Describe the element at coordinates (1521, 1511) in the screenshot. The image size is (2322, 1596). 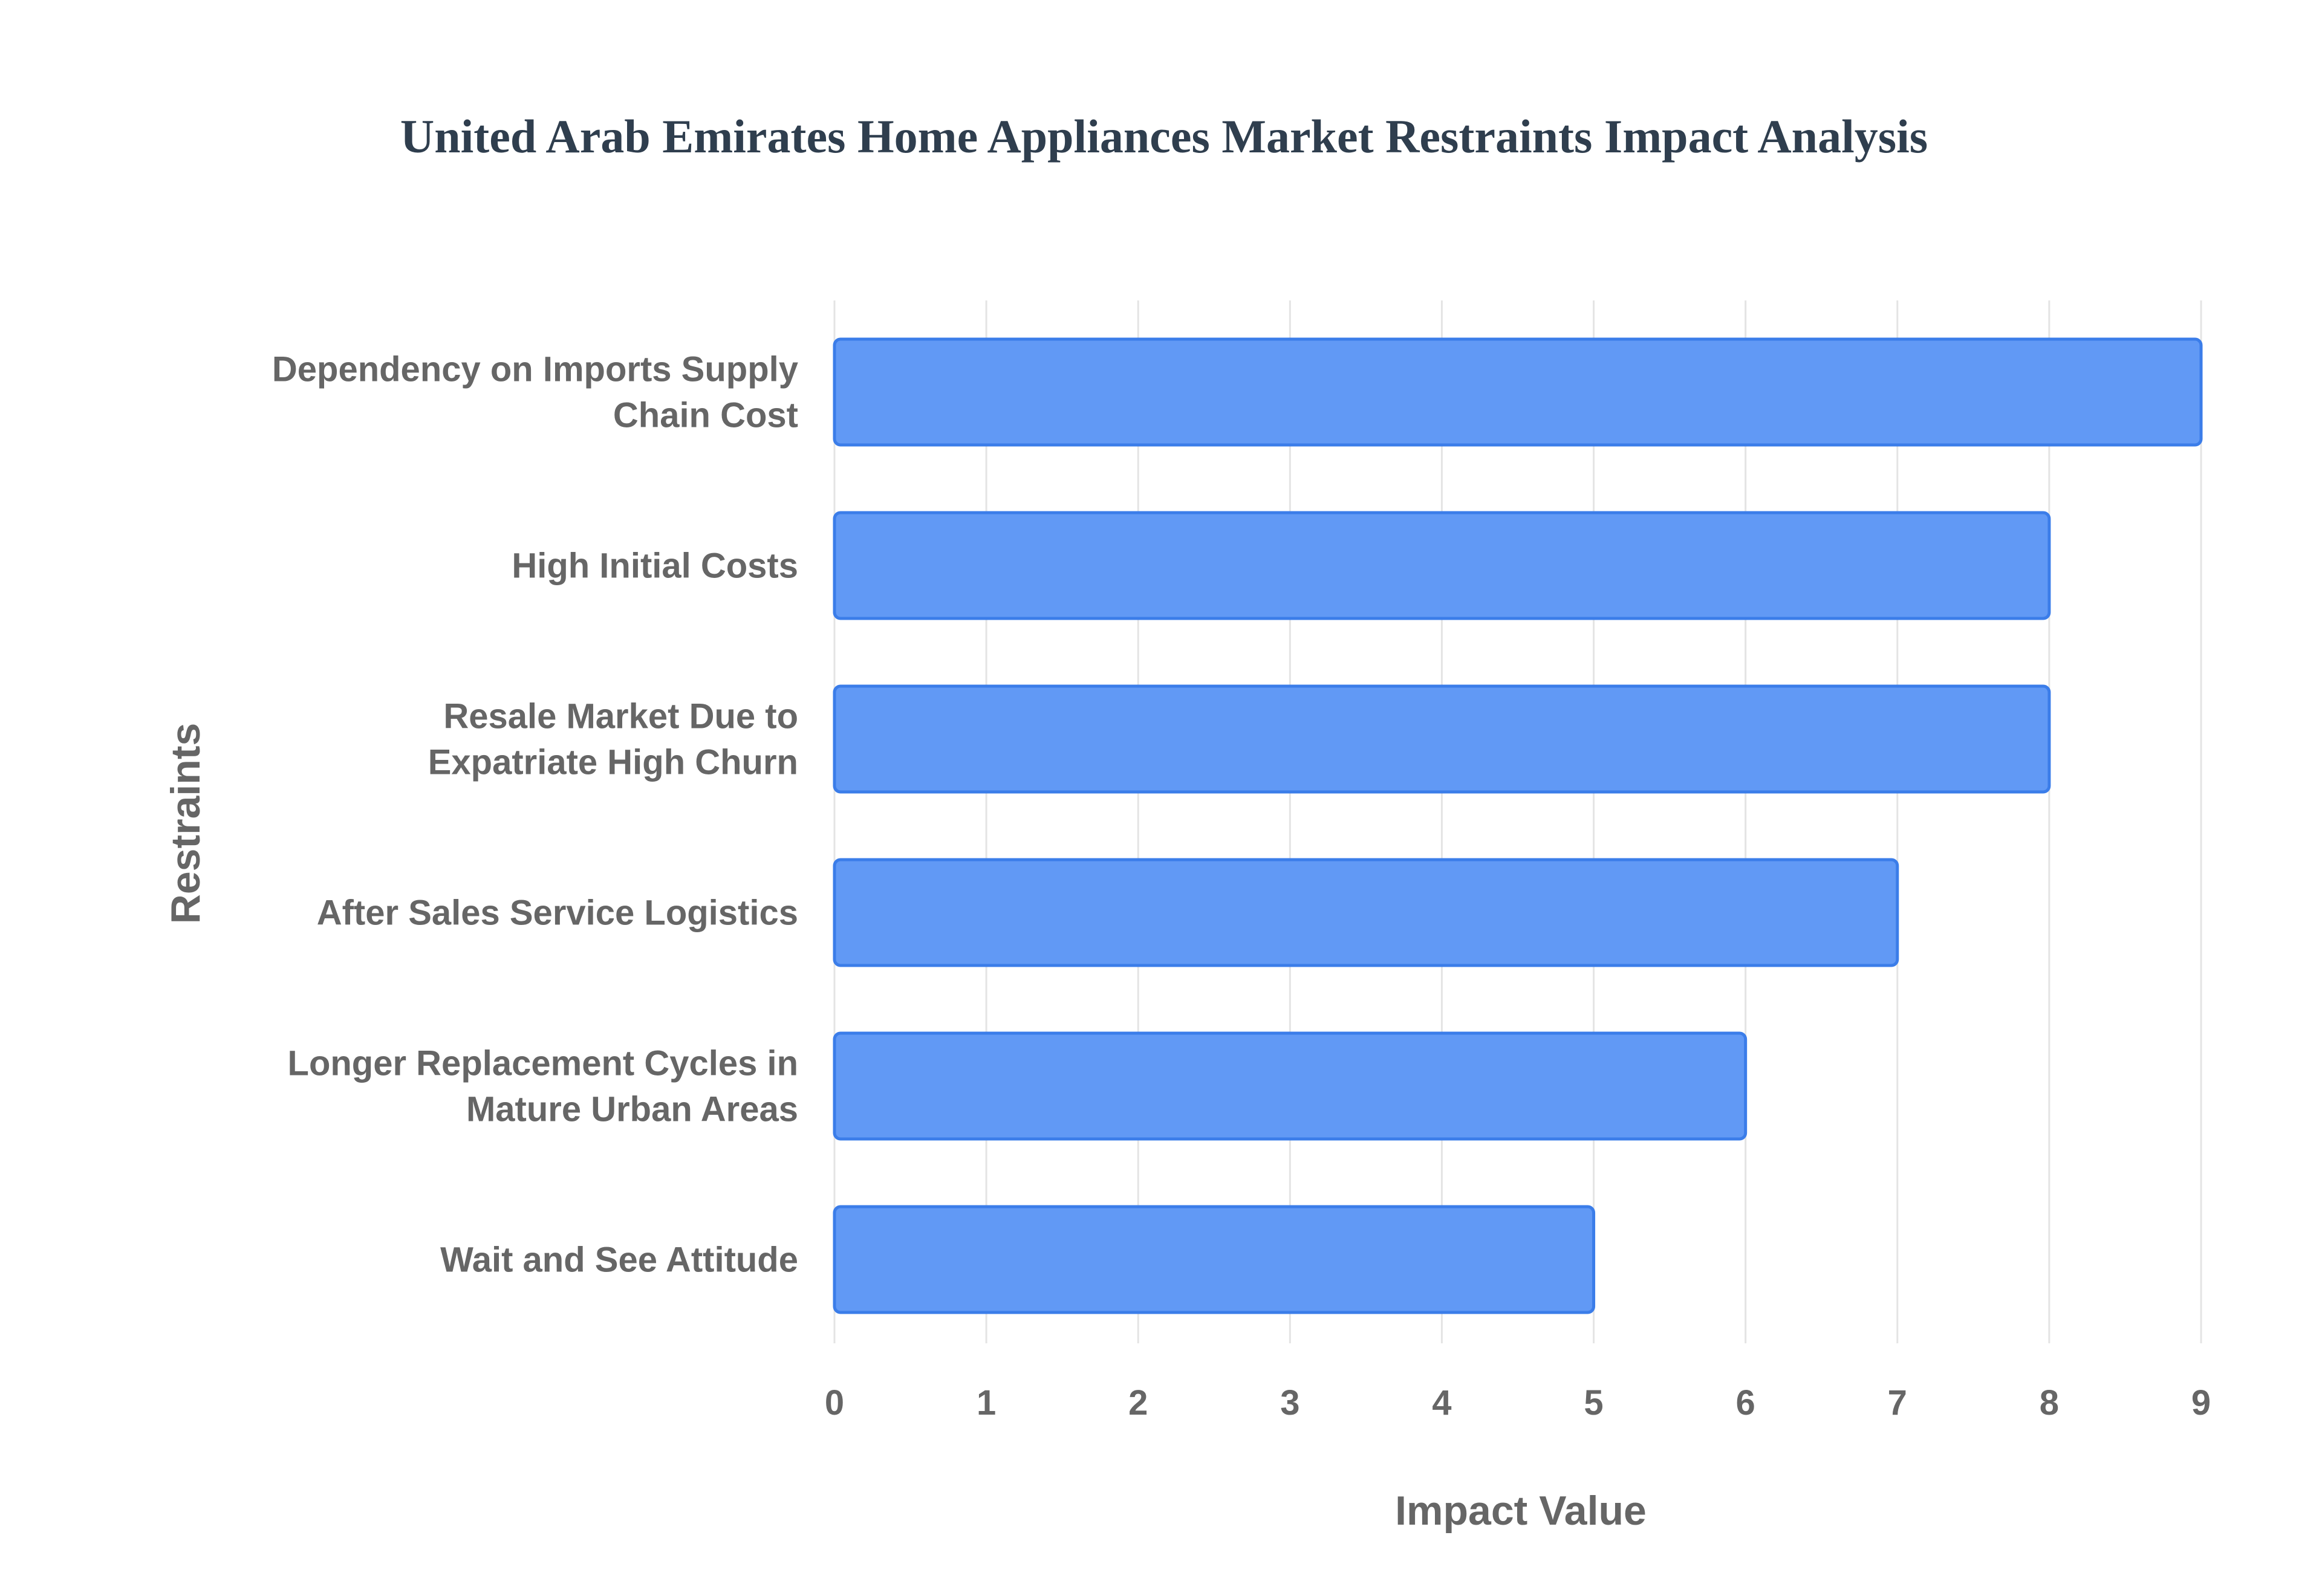
I see `x-axis-title: Impact Value` at that location.